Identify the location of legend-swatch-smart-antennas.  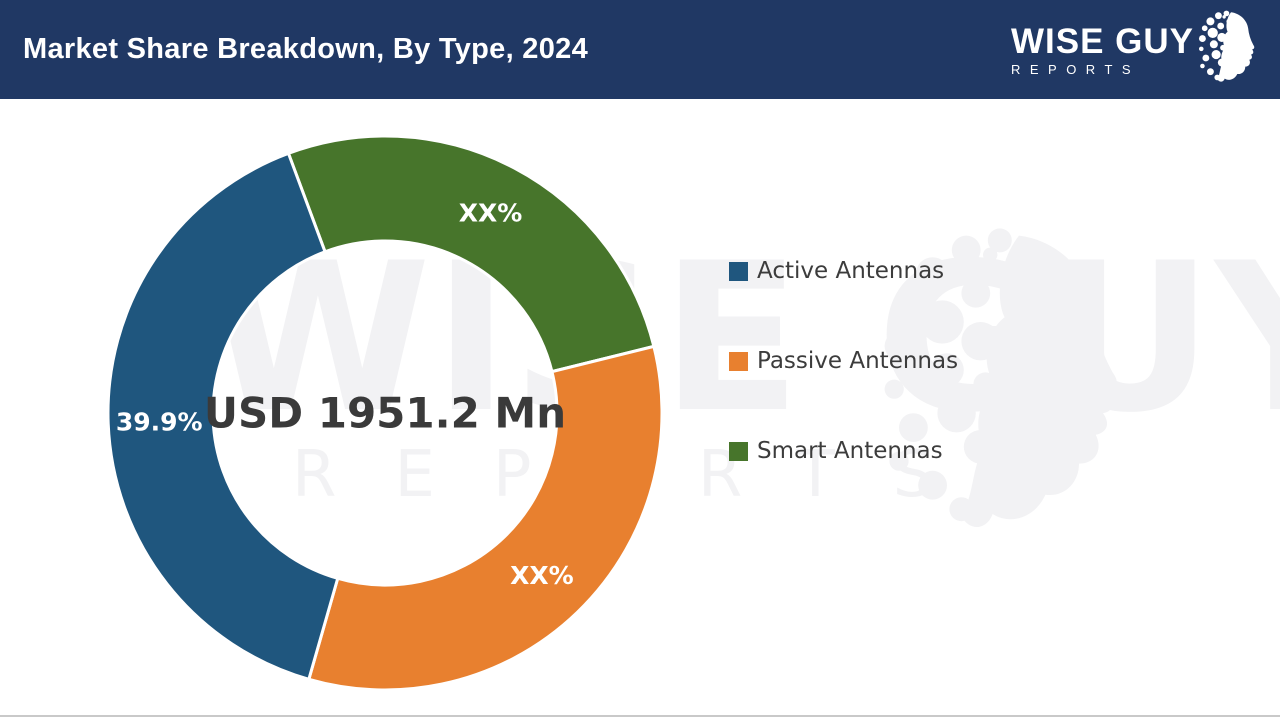
(738, 451).